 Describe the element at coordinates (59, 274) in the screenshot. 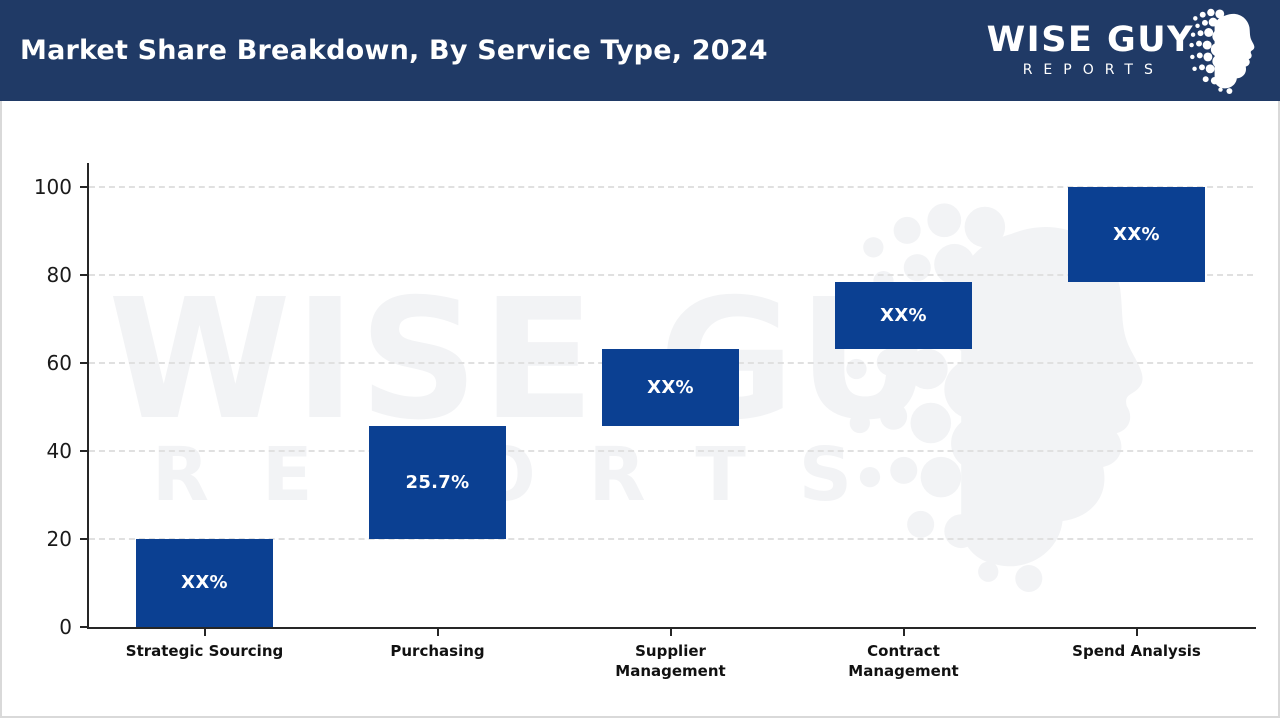

I see `y-tick-label: 80` at that location.